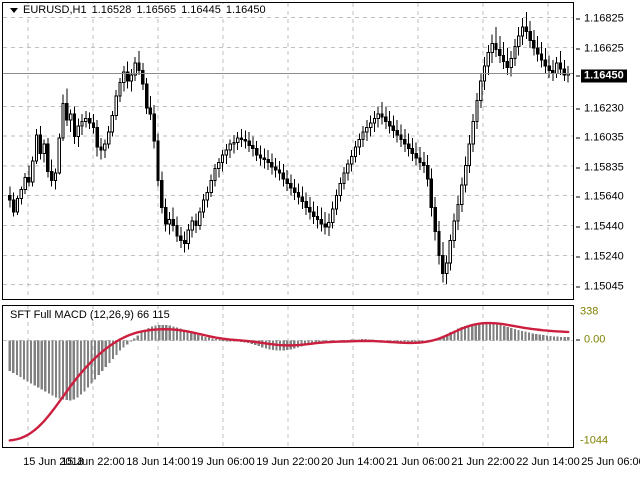  I want to click on price-axis-label: 1.16230, so click(604, 108).